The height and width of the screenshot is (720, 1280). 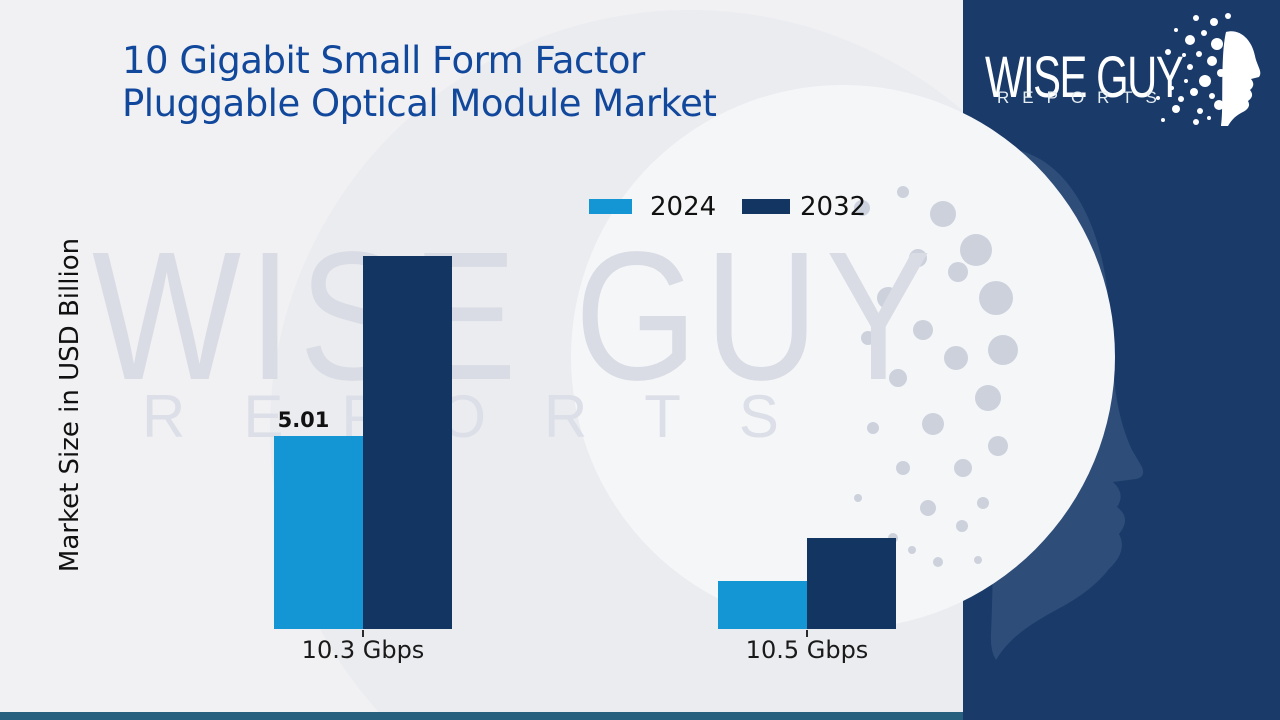 I want to click on bar-2024-10-3-gbps, so click(x=318, y=532).